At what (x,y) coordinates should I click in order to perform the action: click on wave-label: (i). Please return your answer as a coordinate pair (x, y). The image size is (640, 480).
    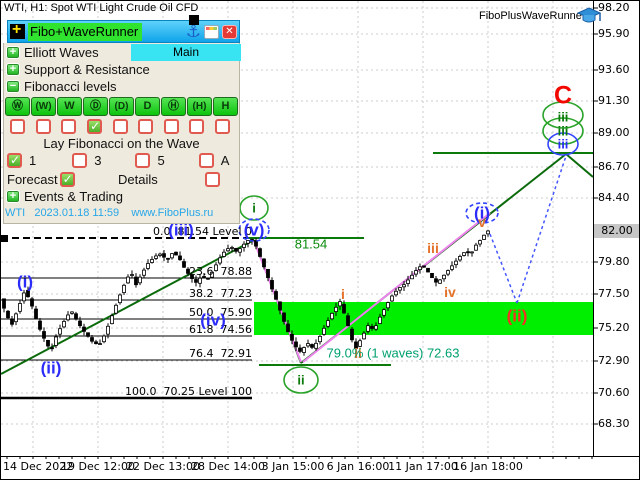
    Looking at the image, I should click on (482, 213).